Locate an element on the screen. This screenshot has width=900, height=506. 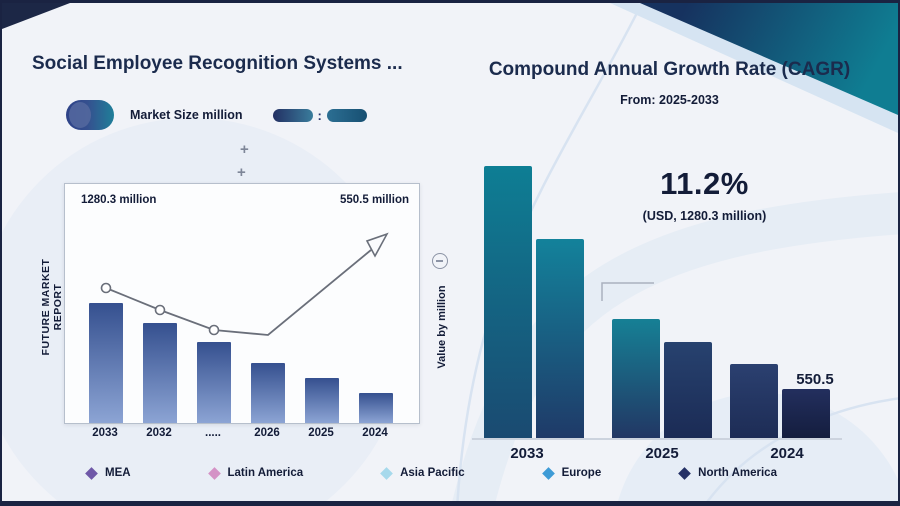
legend-item-north-america: North America is located at coordinates (727, 473).